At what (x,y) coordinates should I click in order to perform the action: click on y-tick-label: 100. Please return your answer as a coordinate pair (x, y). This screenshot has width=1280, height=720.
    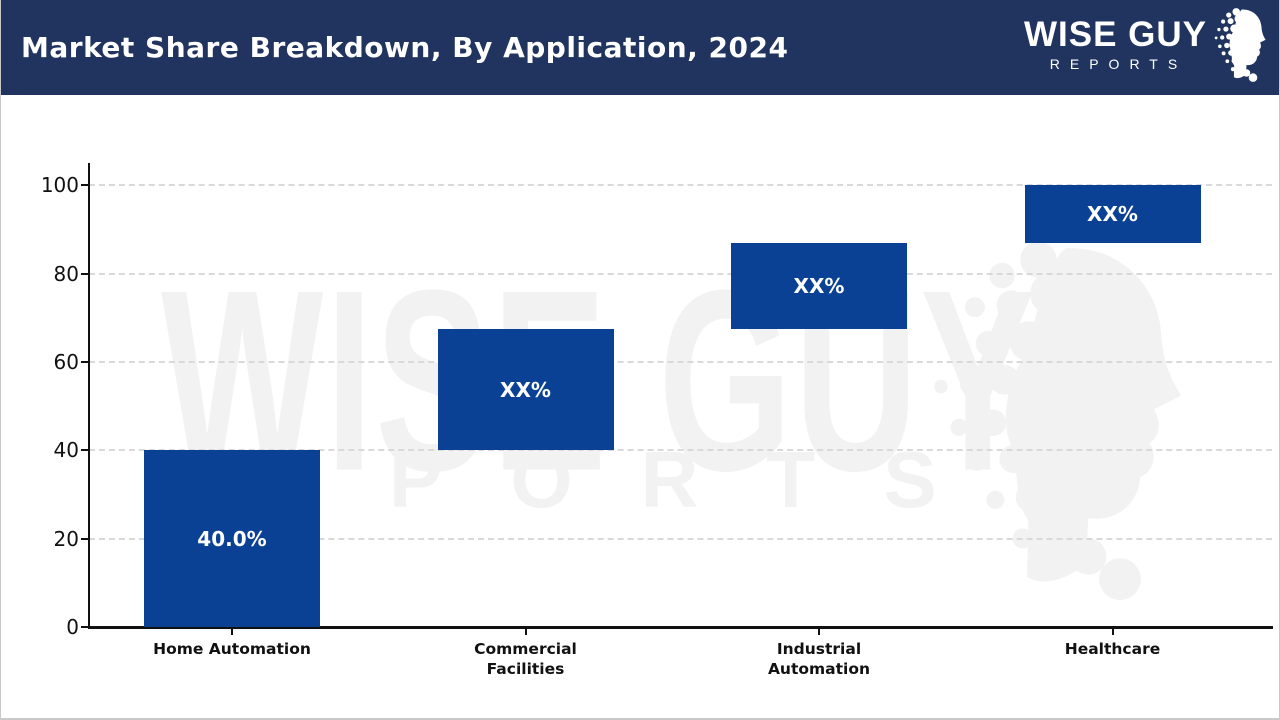
    Looking at the image, I should click on (59, 185).